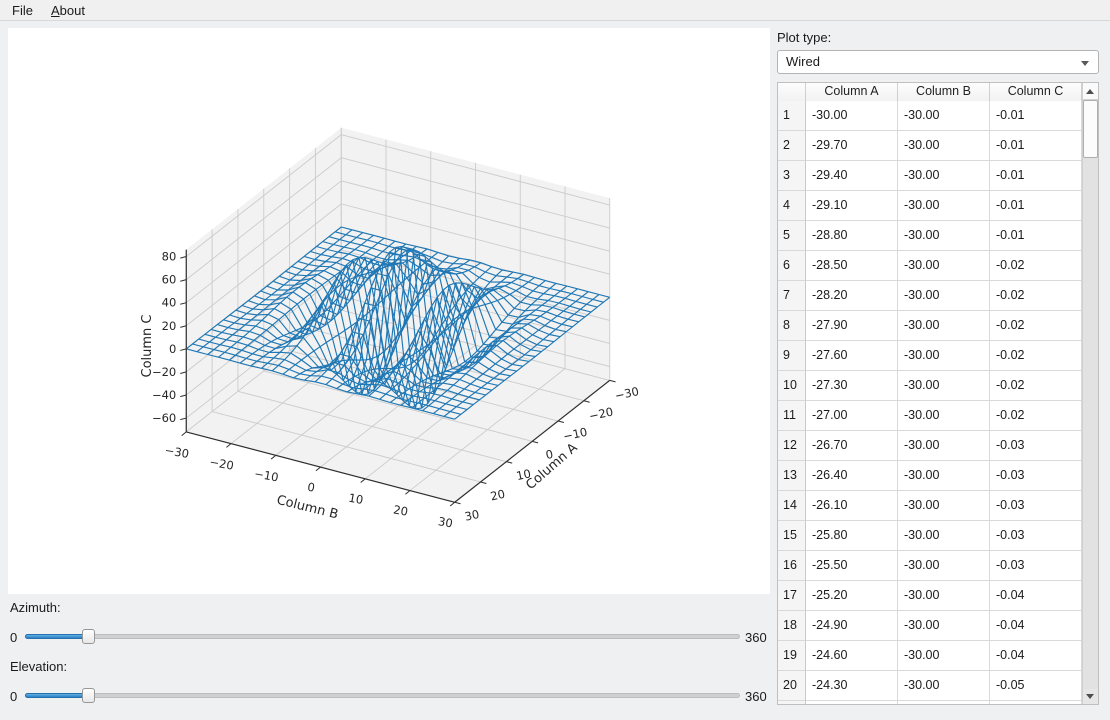 Image resolution: width=1110 pixels, height=720 pixels. What do you see at coordinates (88, 695) in the screenshot?
I see `elevation-slider-handle` at bounding box center [88, 695].